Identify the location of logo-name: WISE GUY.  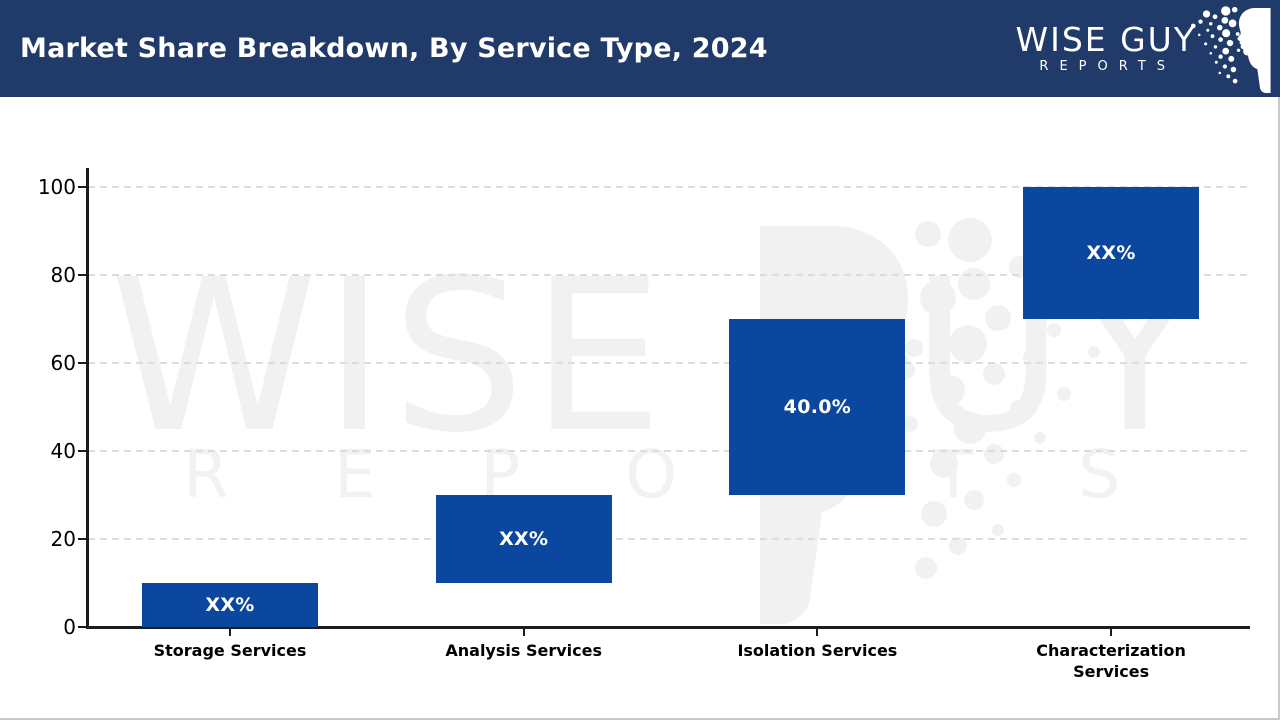
(1105, 39).